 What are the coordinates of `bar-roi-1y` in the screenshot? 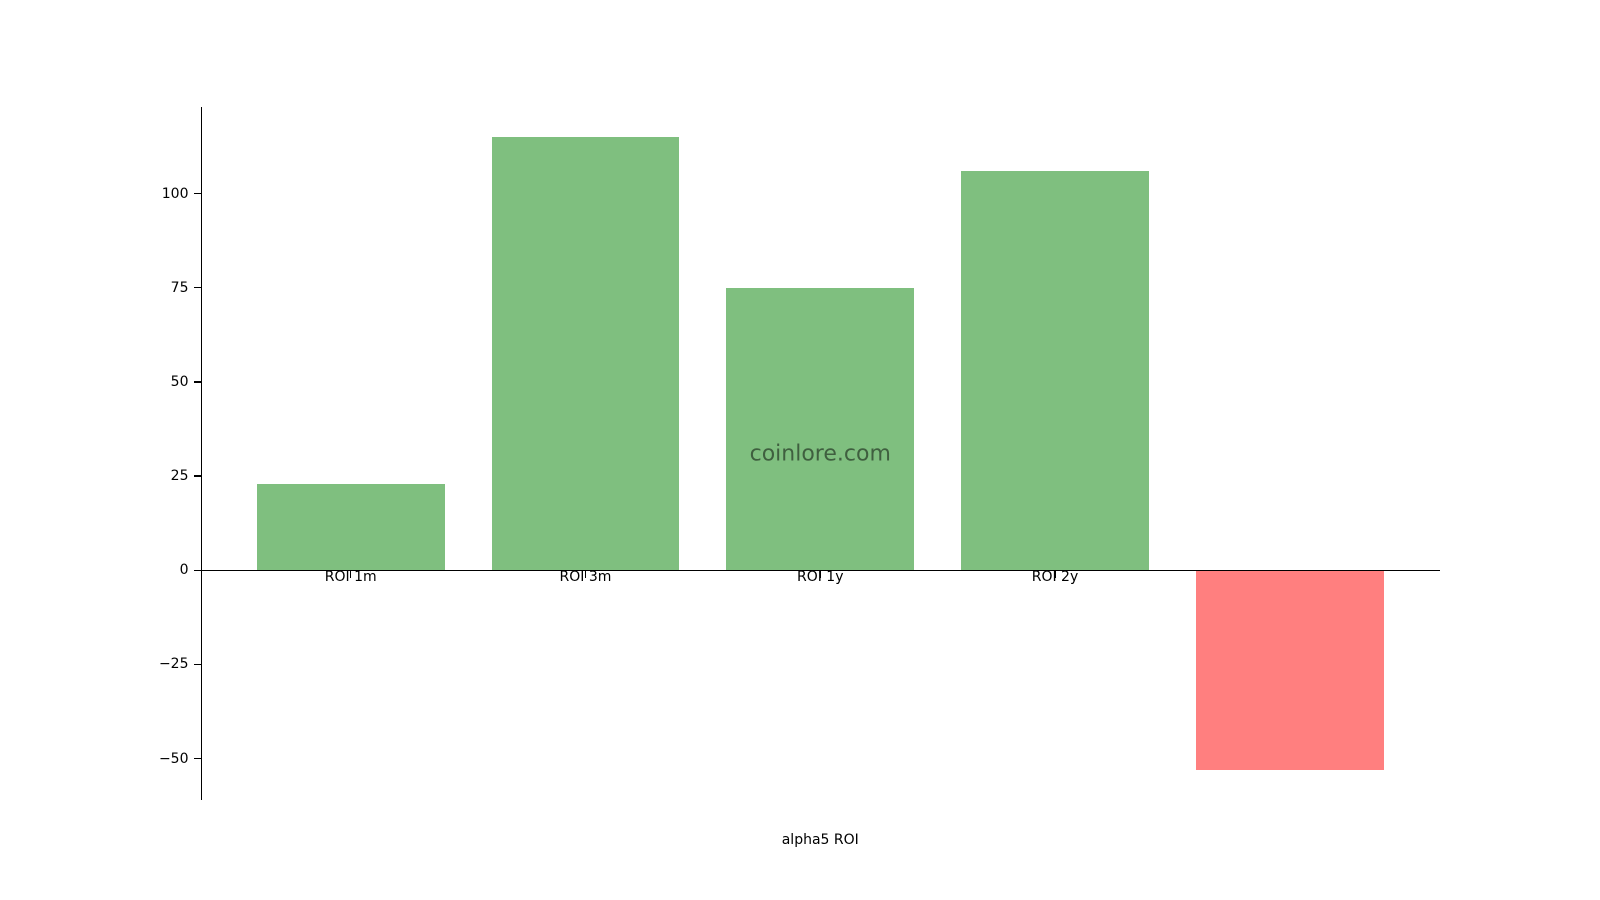 It's located at (820, 429).